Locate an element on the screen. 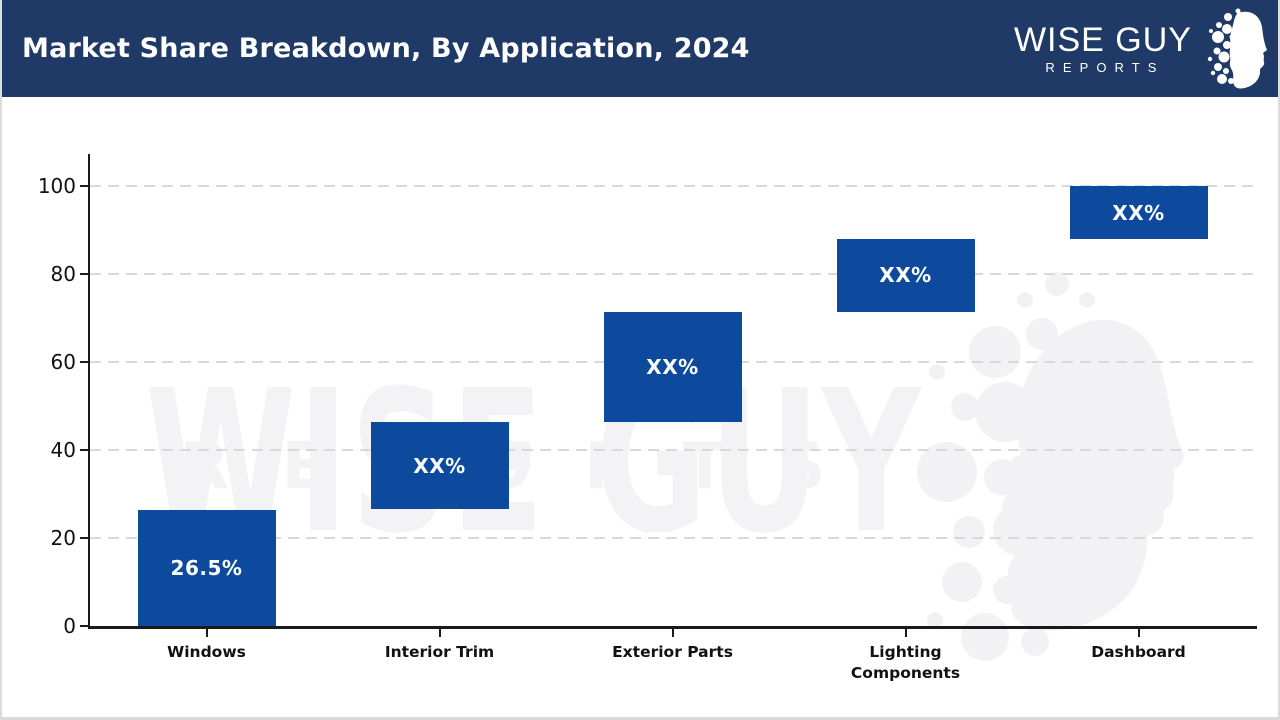 This screenshot has height=720, width=1280. y-tick-label-40: 40 is located at coordinates (63, 450).